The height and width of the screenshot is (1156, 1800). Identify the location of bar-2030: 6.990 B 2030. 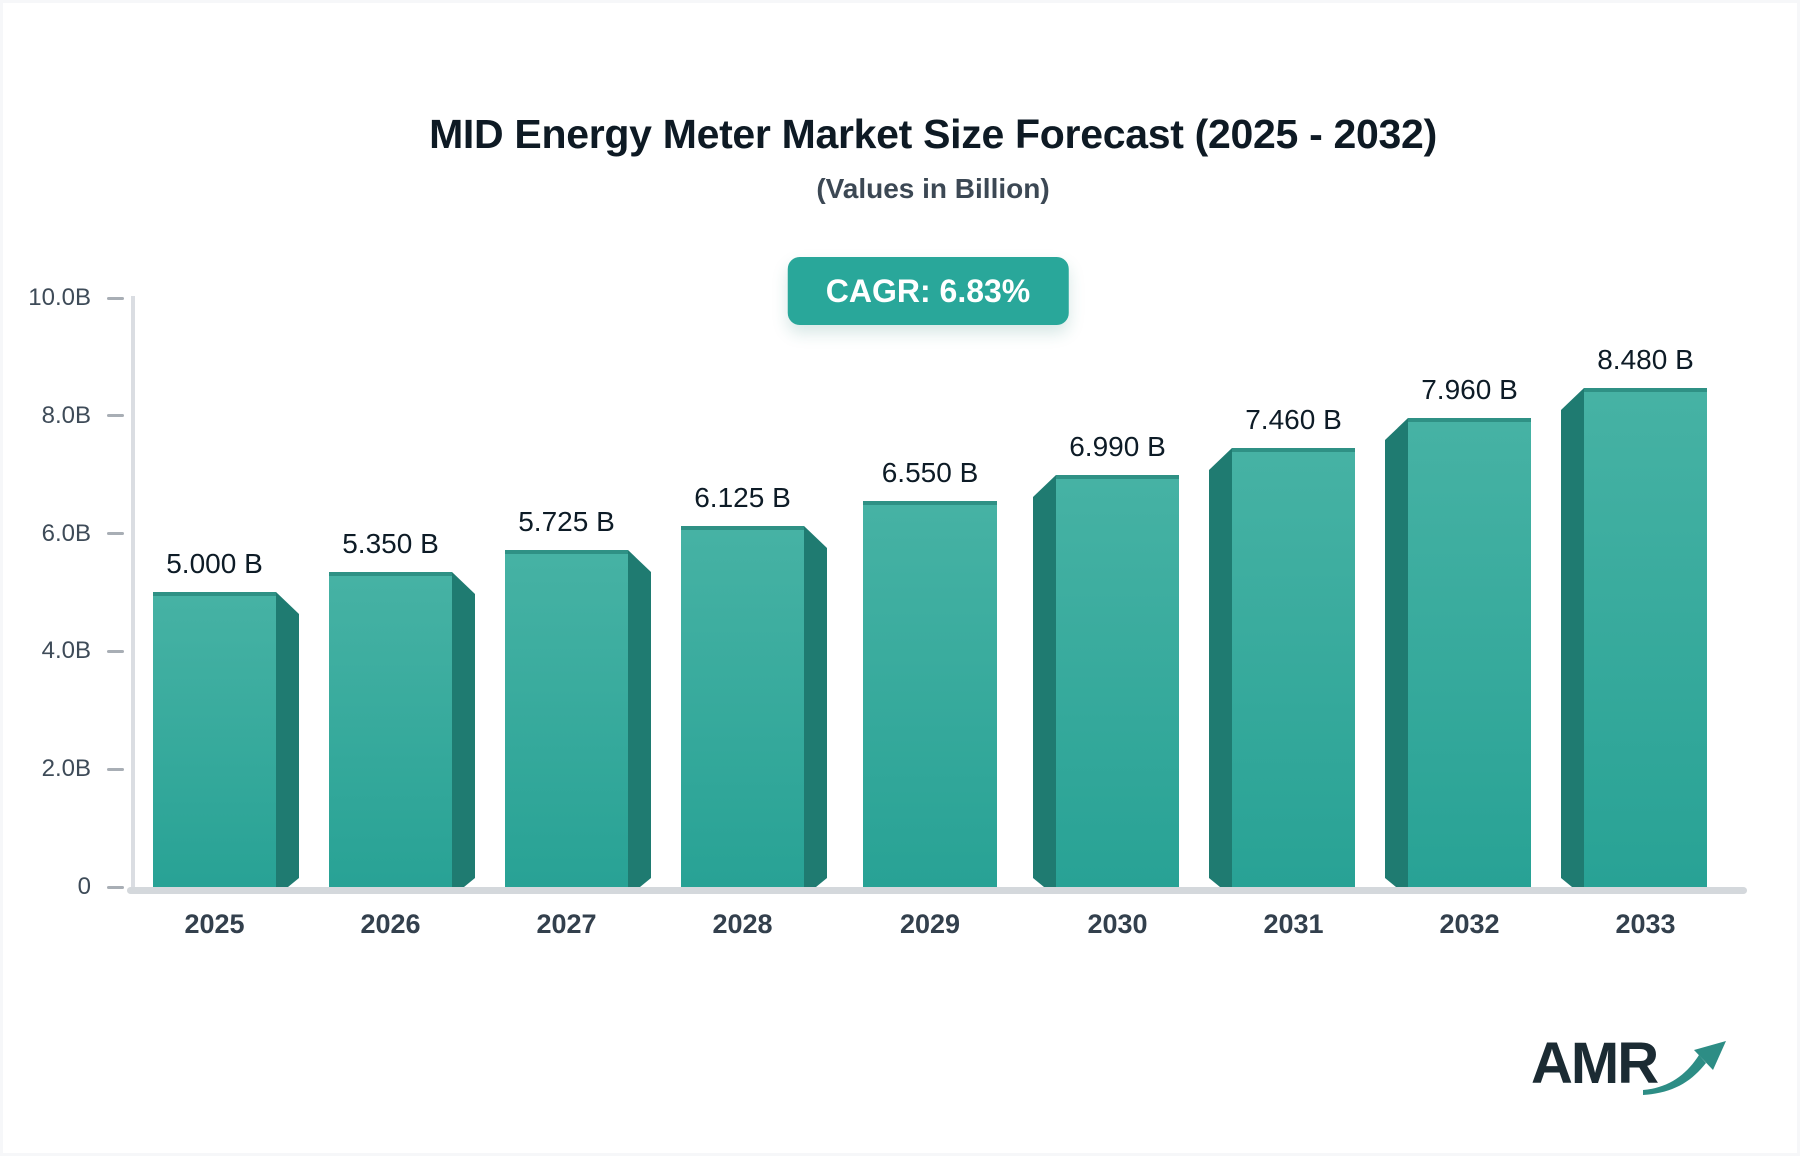
(1106, 685).